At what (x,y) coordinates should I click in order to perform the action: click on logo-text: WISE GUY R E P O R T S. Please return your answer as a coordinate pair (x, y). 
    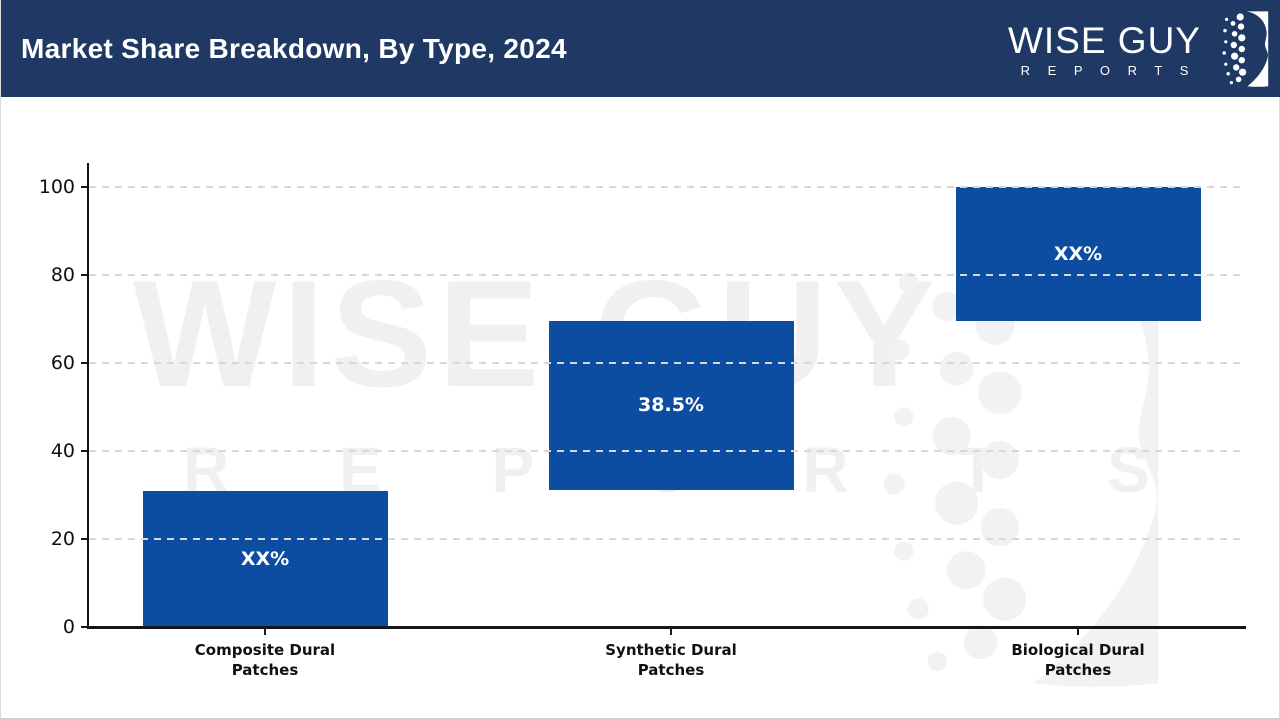
    Looking at the image, I should click on (1104, 48).